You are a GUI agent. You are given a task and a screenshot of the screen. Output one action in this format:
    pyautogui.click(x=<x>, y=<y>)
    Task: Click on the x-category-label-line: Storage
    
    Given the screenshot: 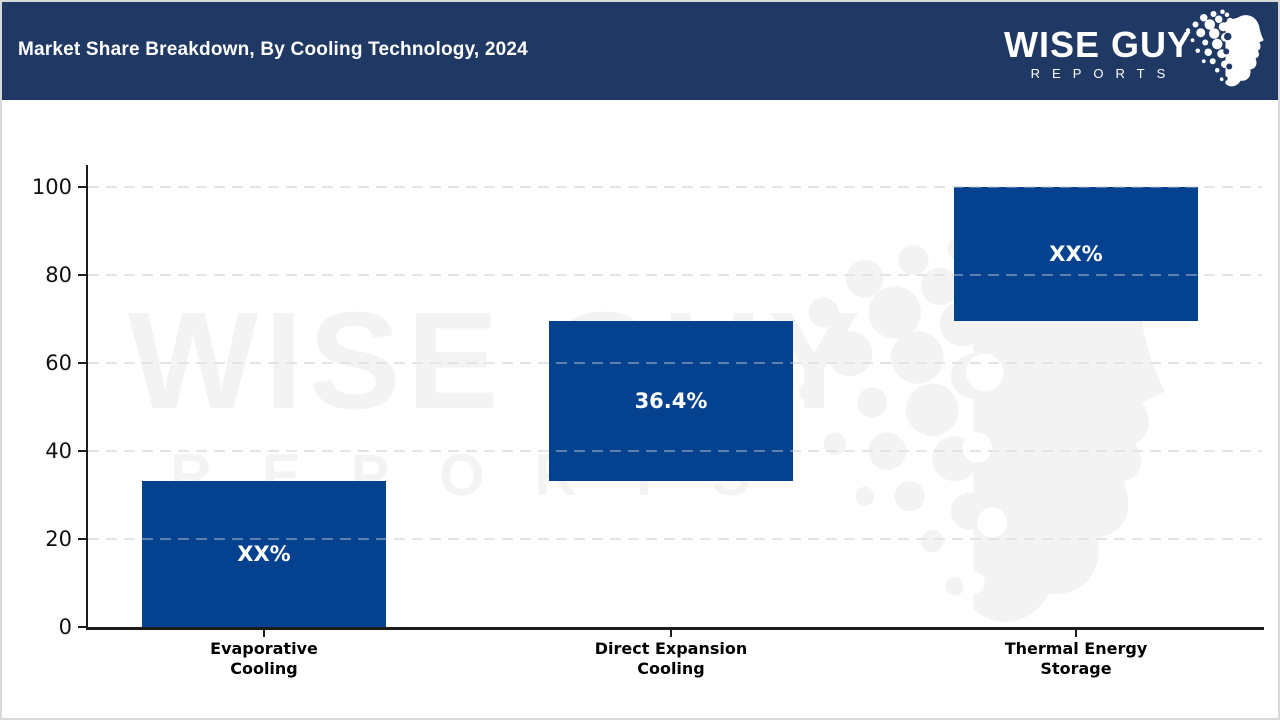 What is the action you would take?
    pyautogui.click(x=1076, y=668)
    